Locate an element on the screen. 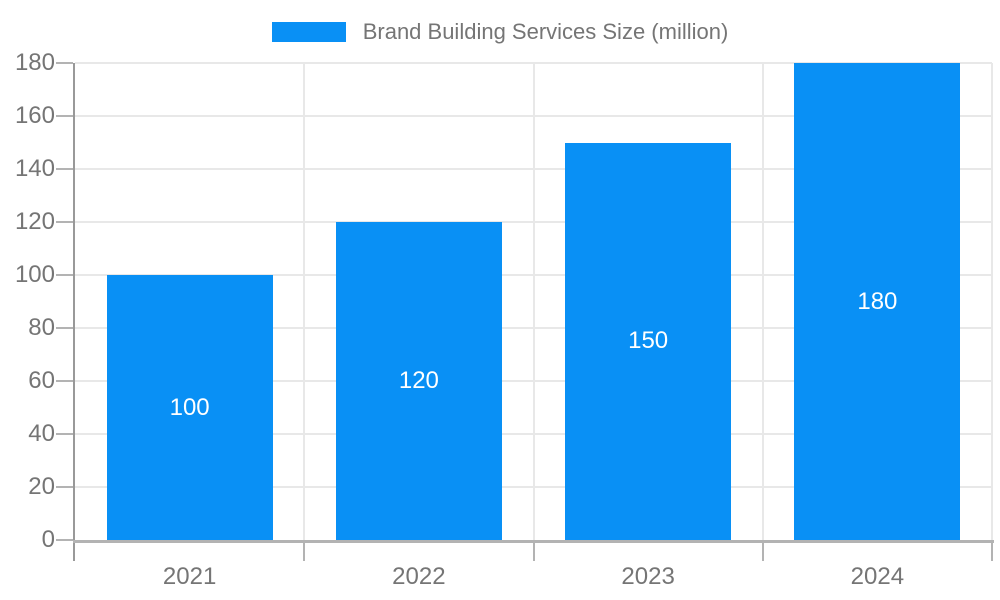 Image resolution: width=1000 pixels, height=600 pixels. bar: 120 is located at coordinates (418, 381).